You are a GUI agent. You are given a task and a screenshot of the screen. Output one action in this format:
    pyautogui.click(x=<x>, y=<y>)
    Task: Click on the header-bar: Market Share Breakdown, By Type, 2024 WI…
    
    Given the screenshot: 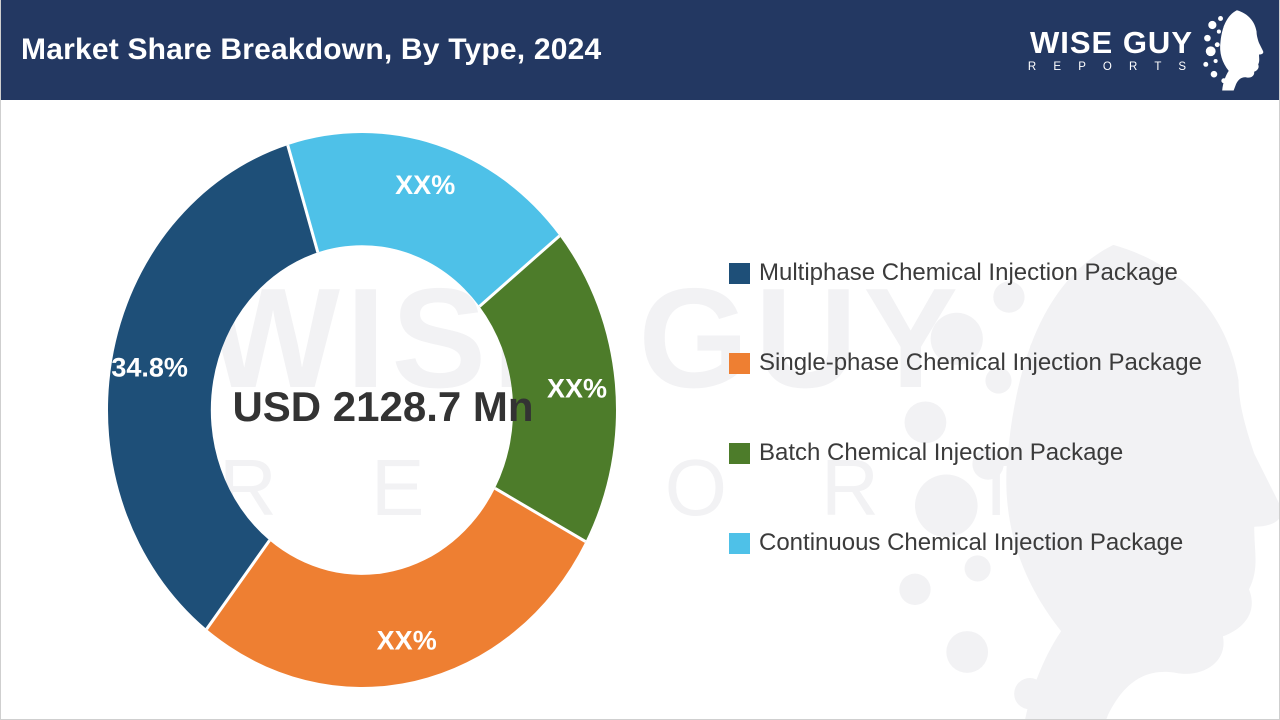 What is the action you would take?
    pyautogui.click(x=640, y=50)
    